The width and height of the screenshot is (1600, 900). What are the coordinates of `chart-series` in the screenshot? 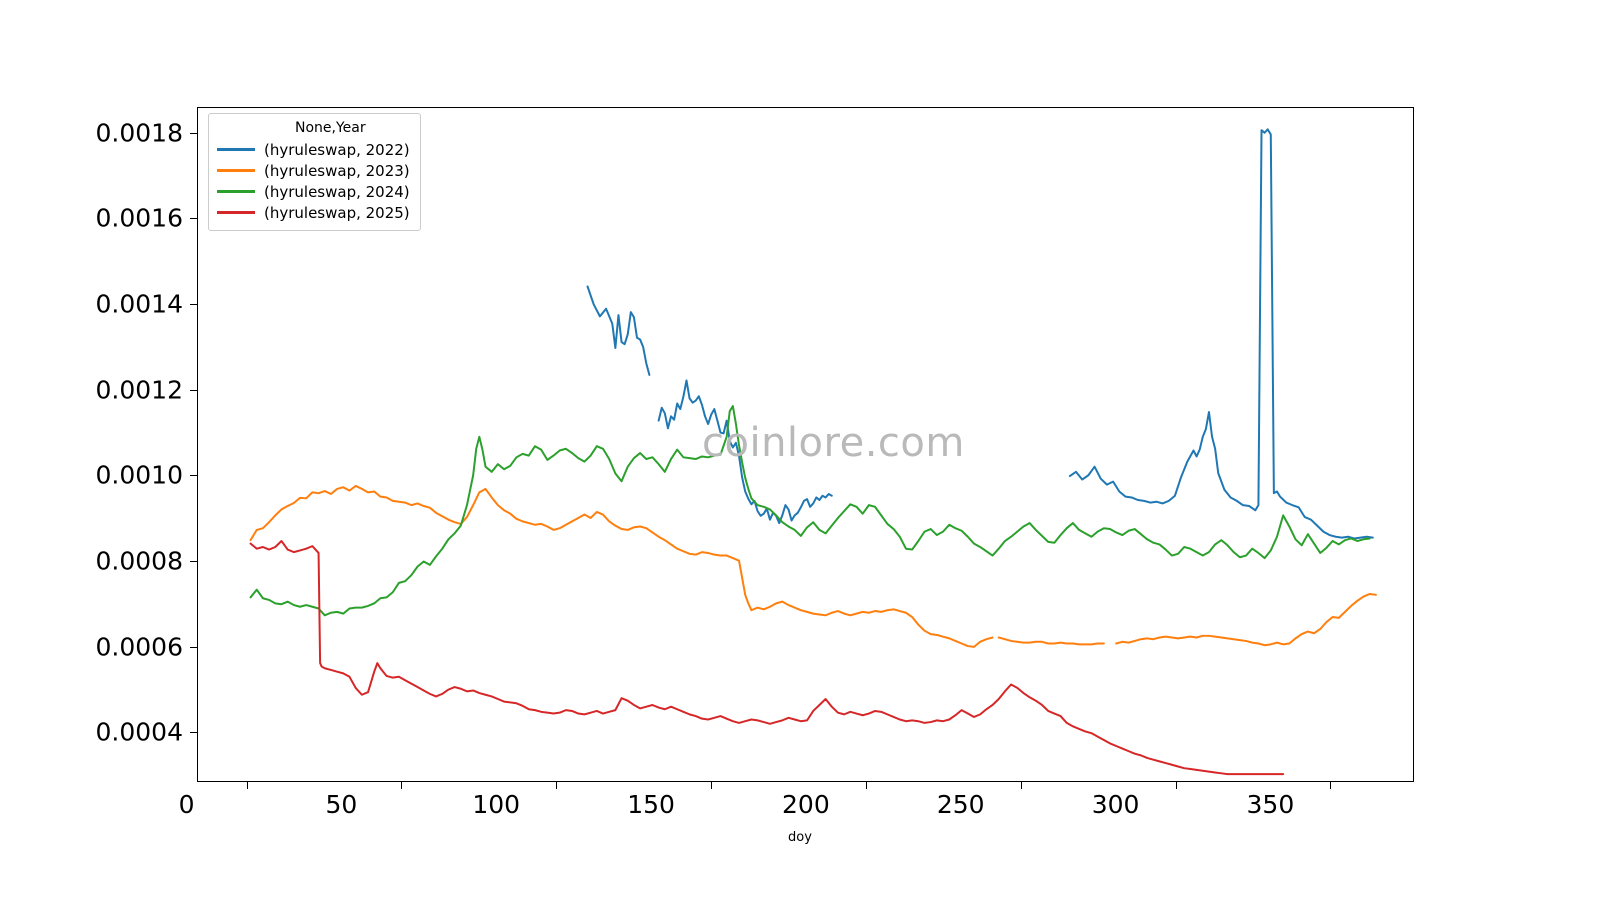 It's located at (813, 566).